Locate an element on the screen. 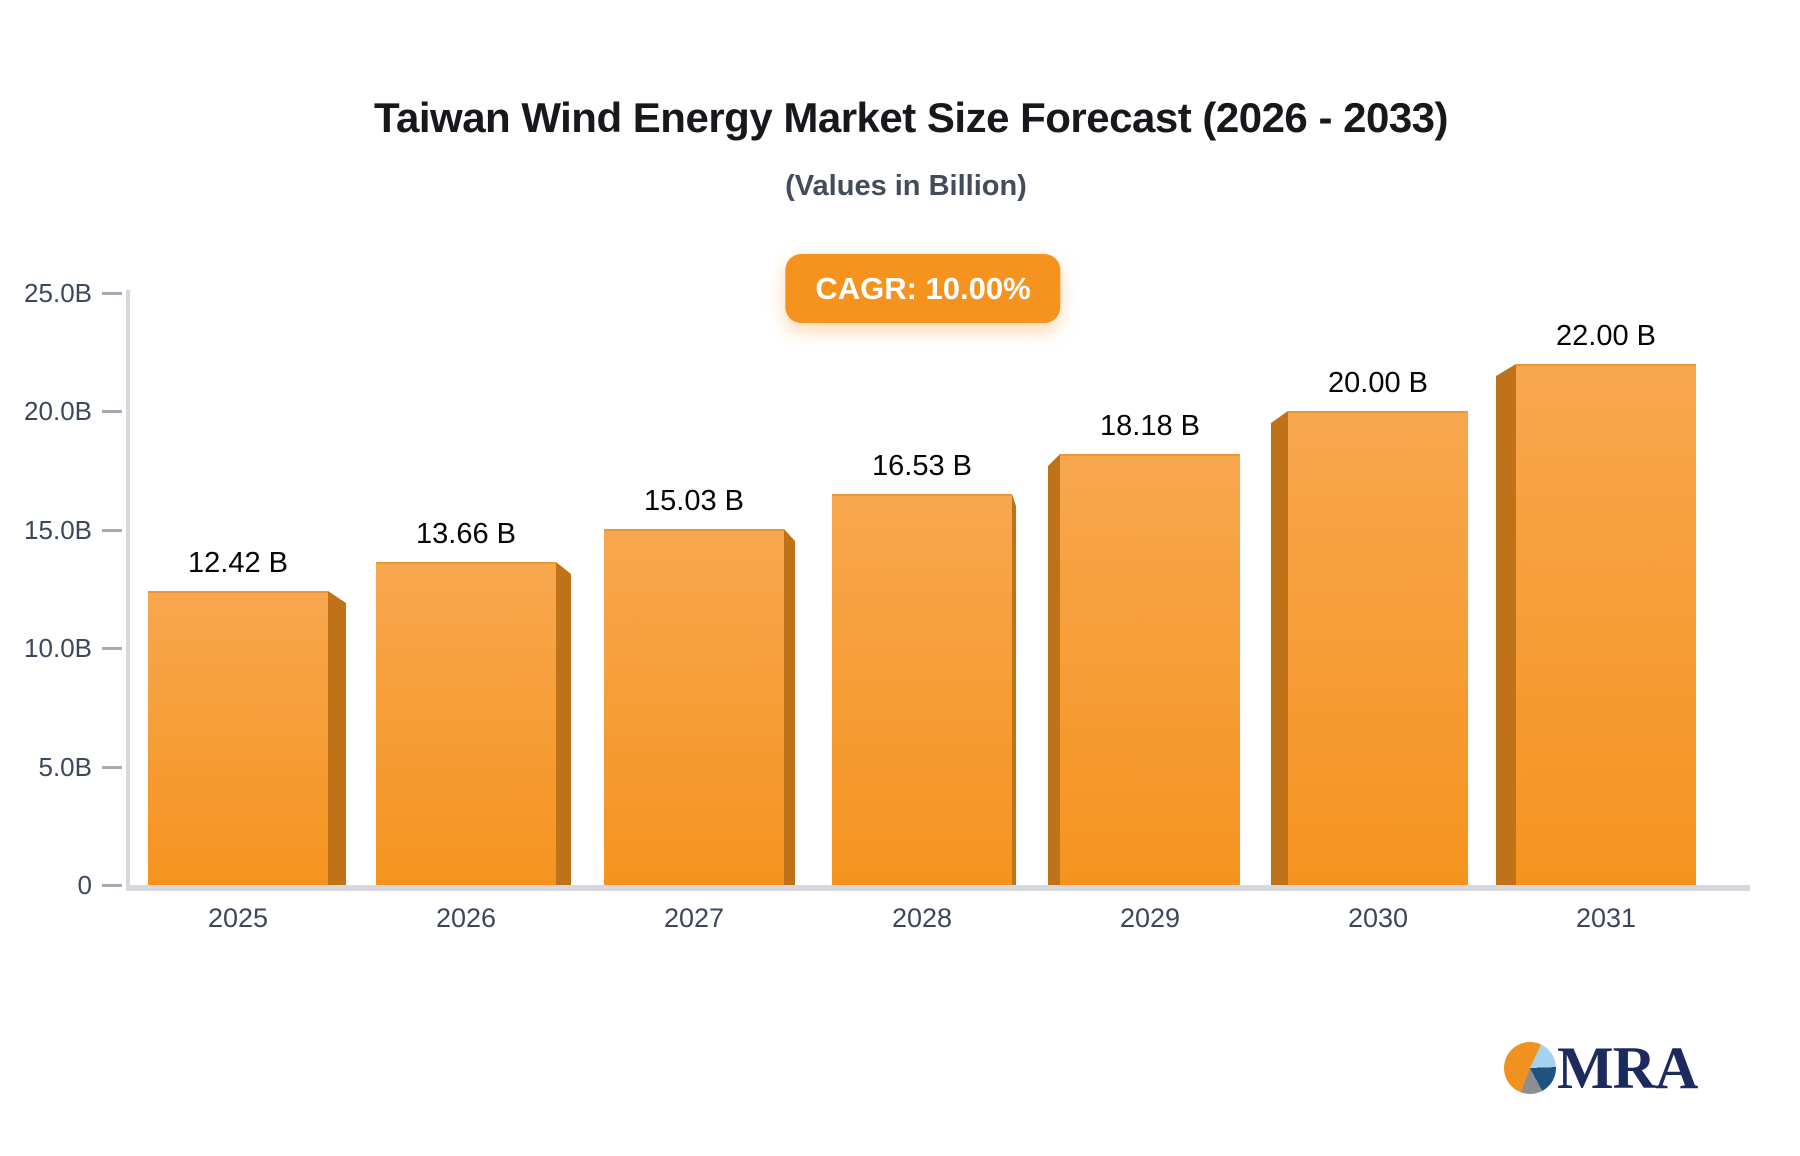 The image size is (1800, 1156). bar-2031 is located at coordinates (1606, 624).